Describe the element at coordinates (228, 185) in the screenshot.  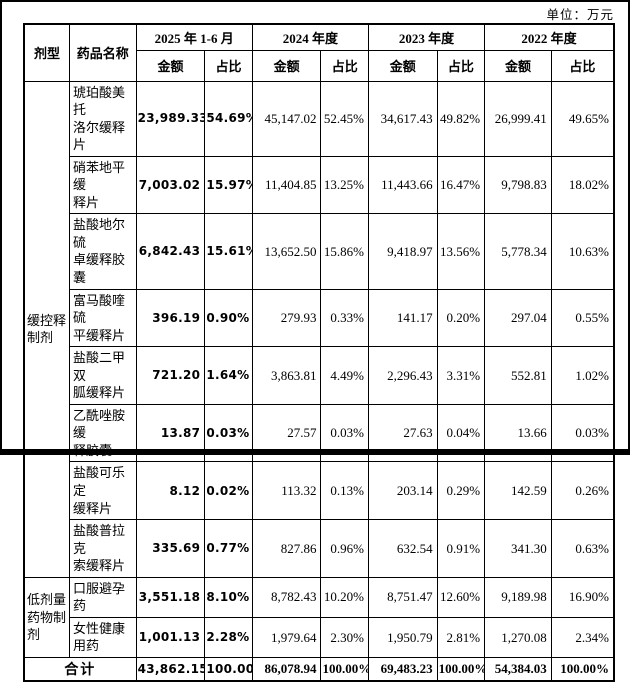
I see `share-cell: 15.97%` at that location.